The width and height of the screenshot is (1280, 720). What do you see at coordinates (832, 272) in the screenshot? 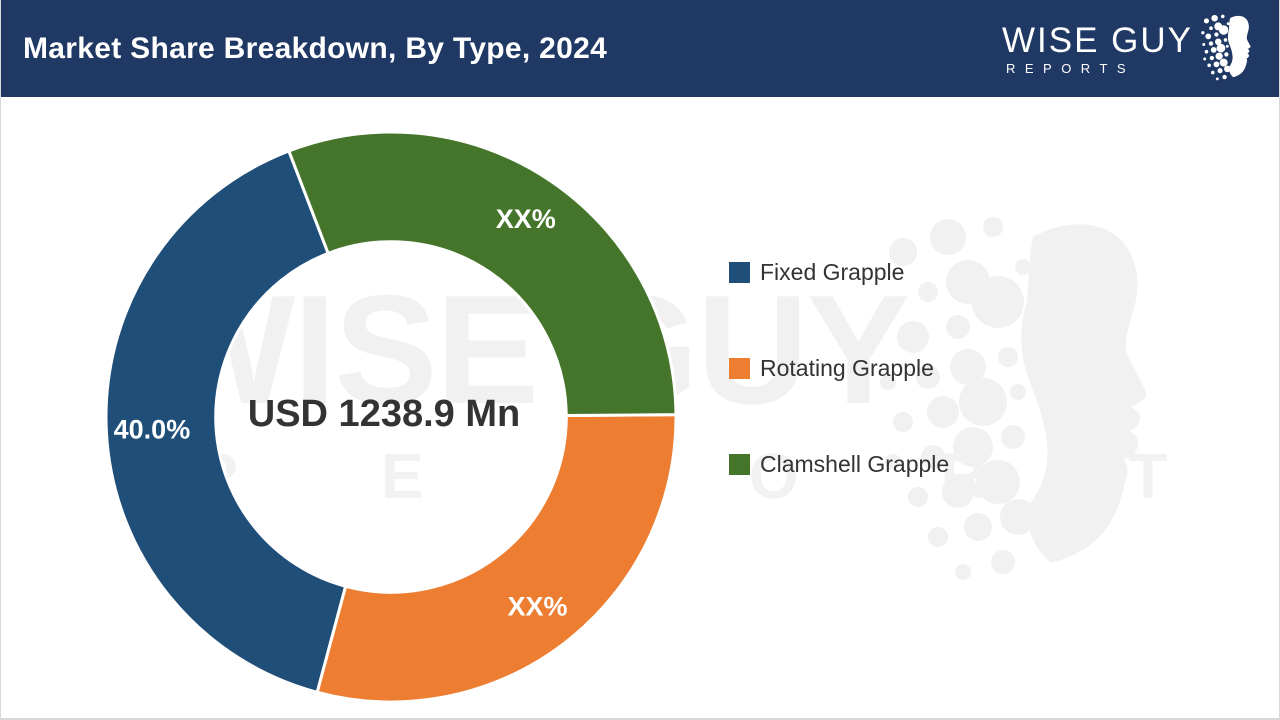
I see `legend-label: Fixed Grapple` at bounding box center [832, 272].